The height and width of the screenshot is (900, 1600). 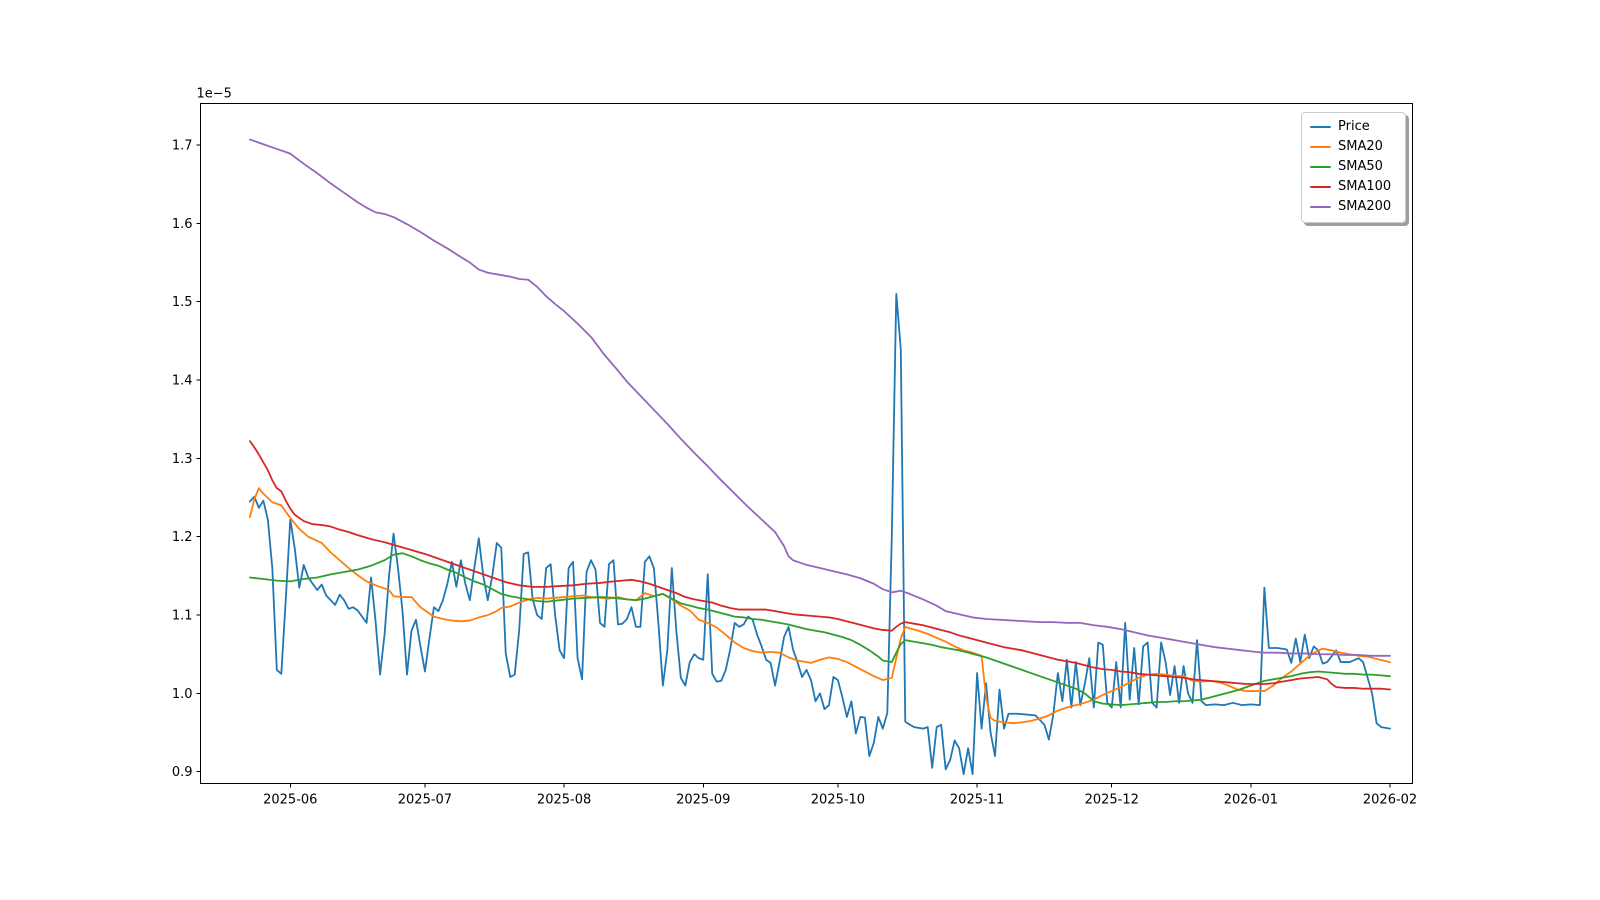 I want to click on series-line-sma50, so click(x=819, y=629).